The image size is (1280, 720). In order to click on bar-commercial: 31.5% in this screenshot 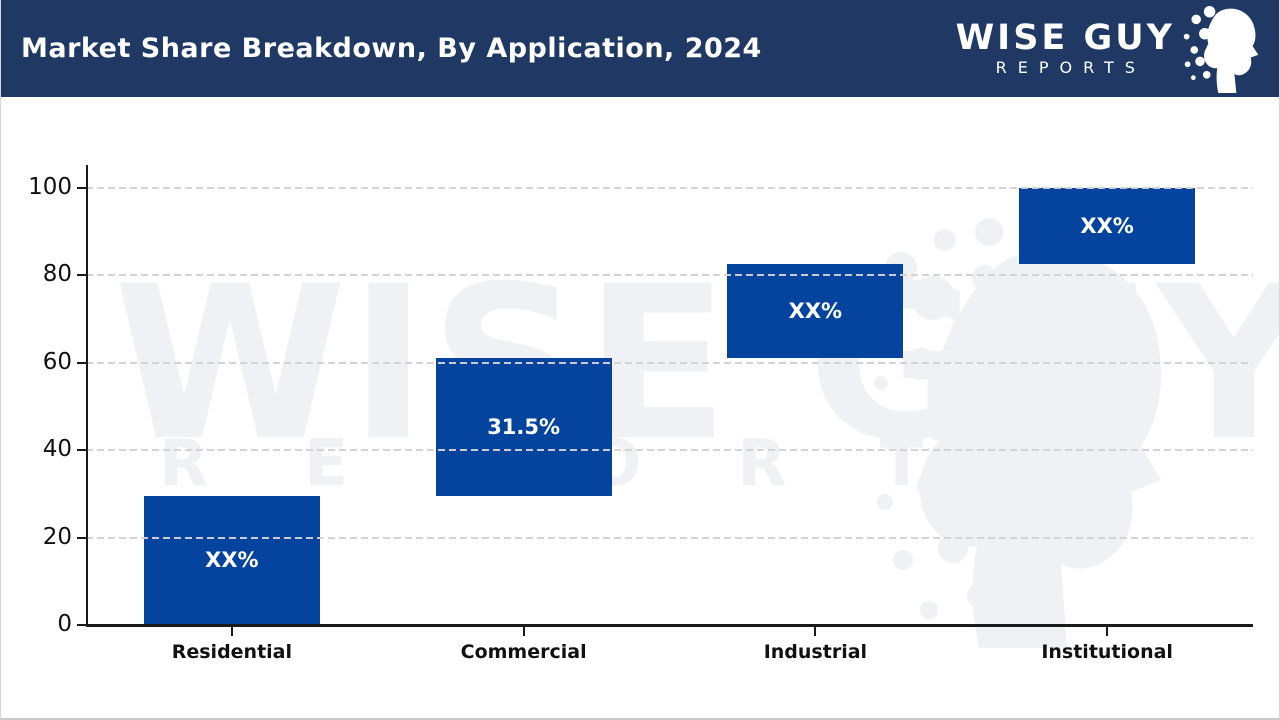, I will do `click(523, 427)`.